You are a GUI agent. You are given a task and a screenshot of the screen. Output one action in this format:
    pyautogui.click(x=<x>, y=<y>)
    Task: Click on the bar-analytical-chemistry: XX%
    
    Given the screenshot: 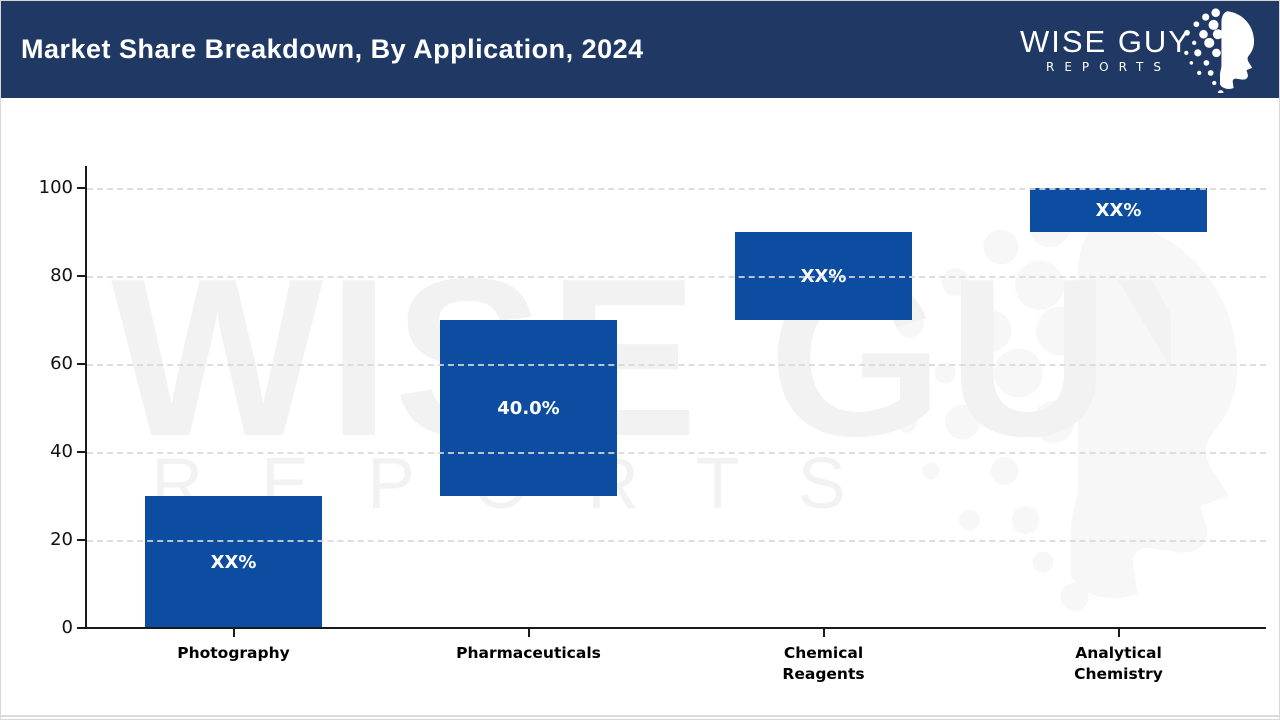 What is the action you would take?
    pyautogui.click(x=1118, y=210)
    